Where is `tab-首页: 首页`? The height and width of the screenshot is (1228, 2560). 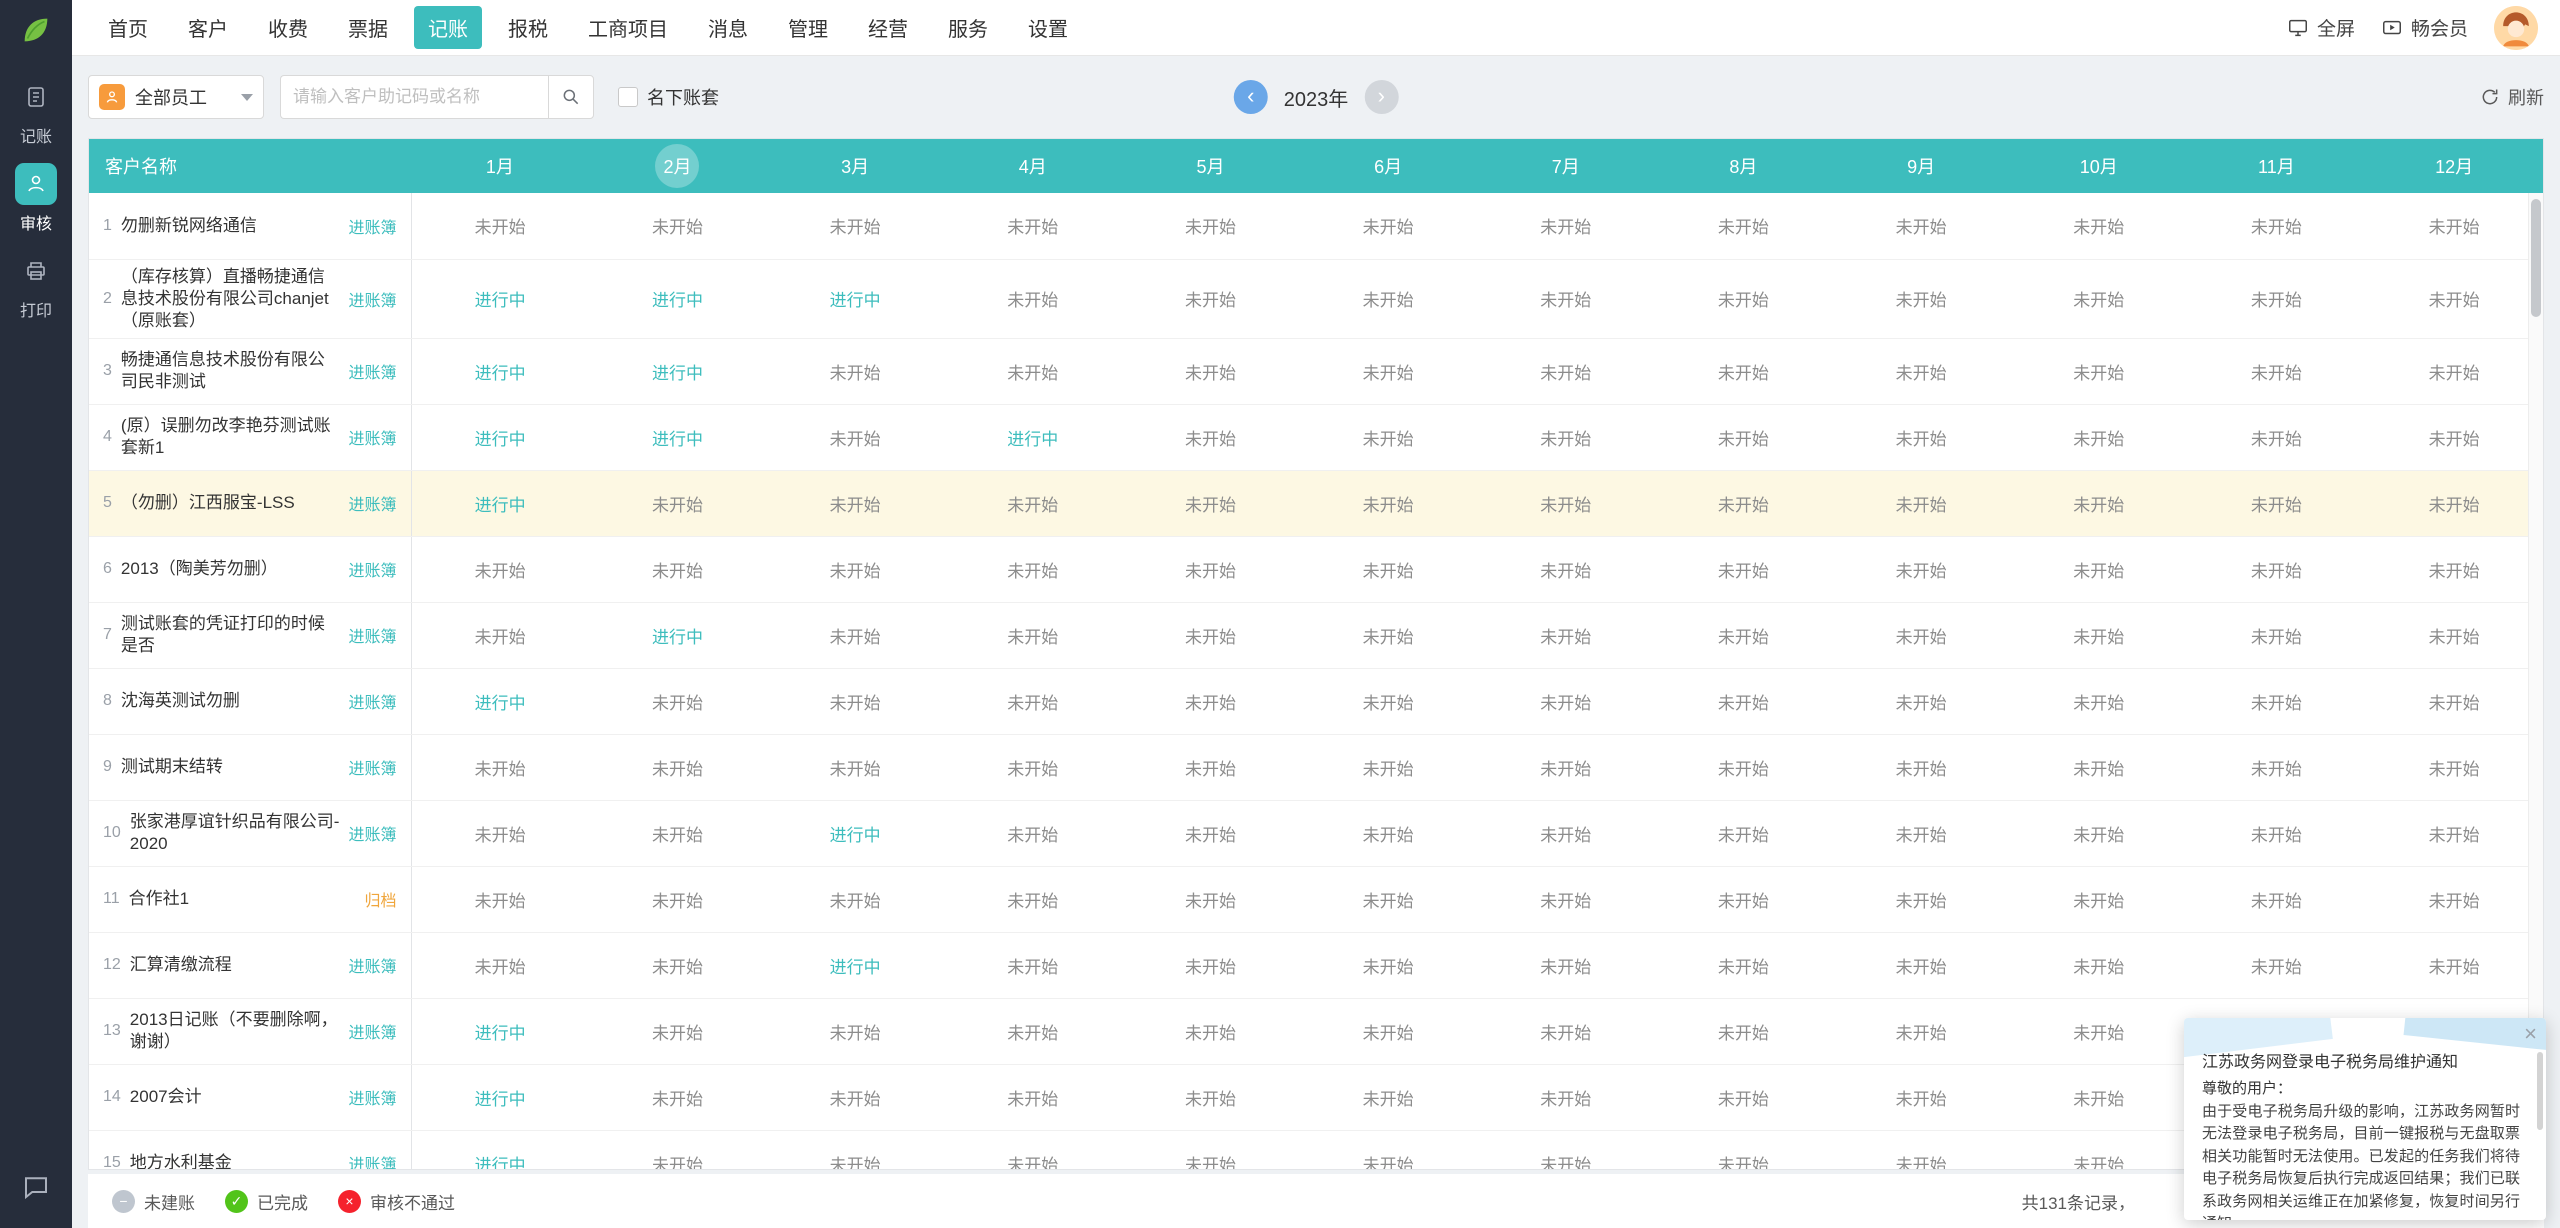 tab-首页: 首页 is located at coordinates (128, 27).